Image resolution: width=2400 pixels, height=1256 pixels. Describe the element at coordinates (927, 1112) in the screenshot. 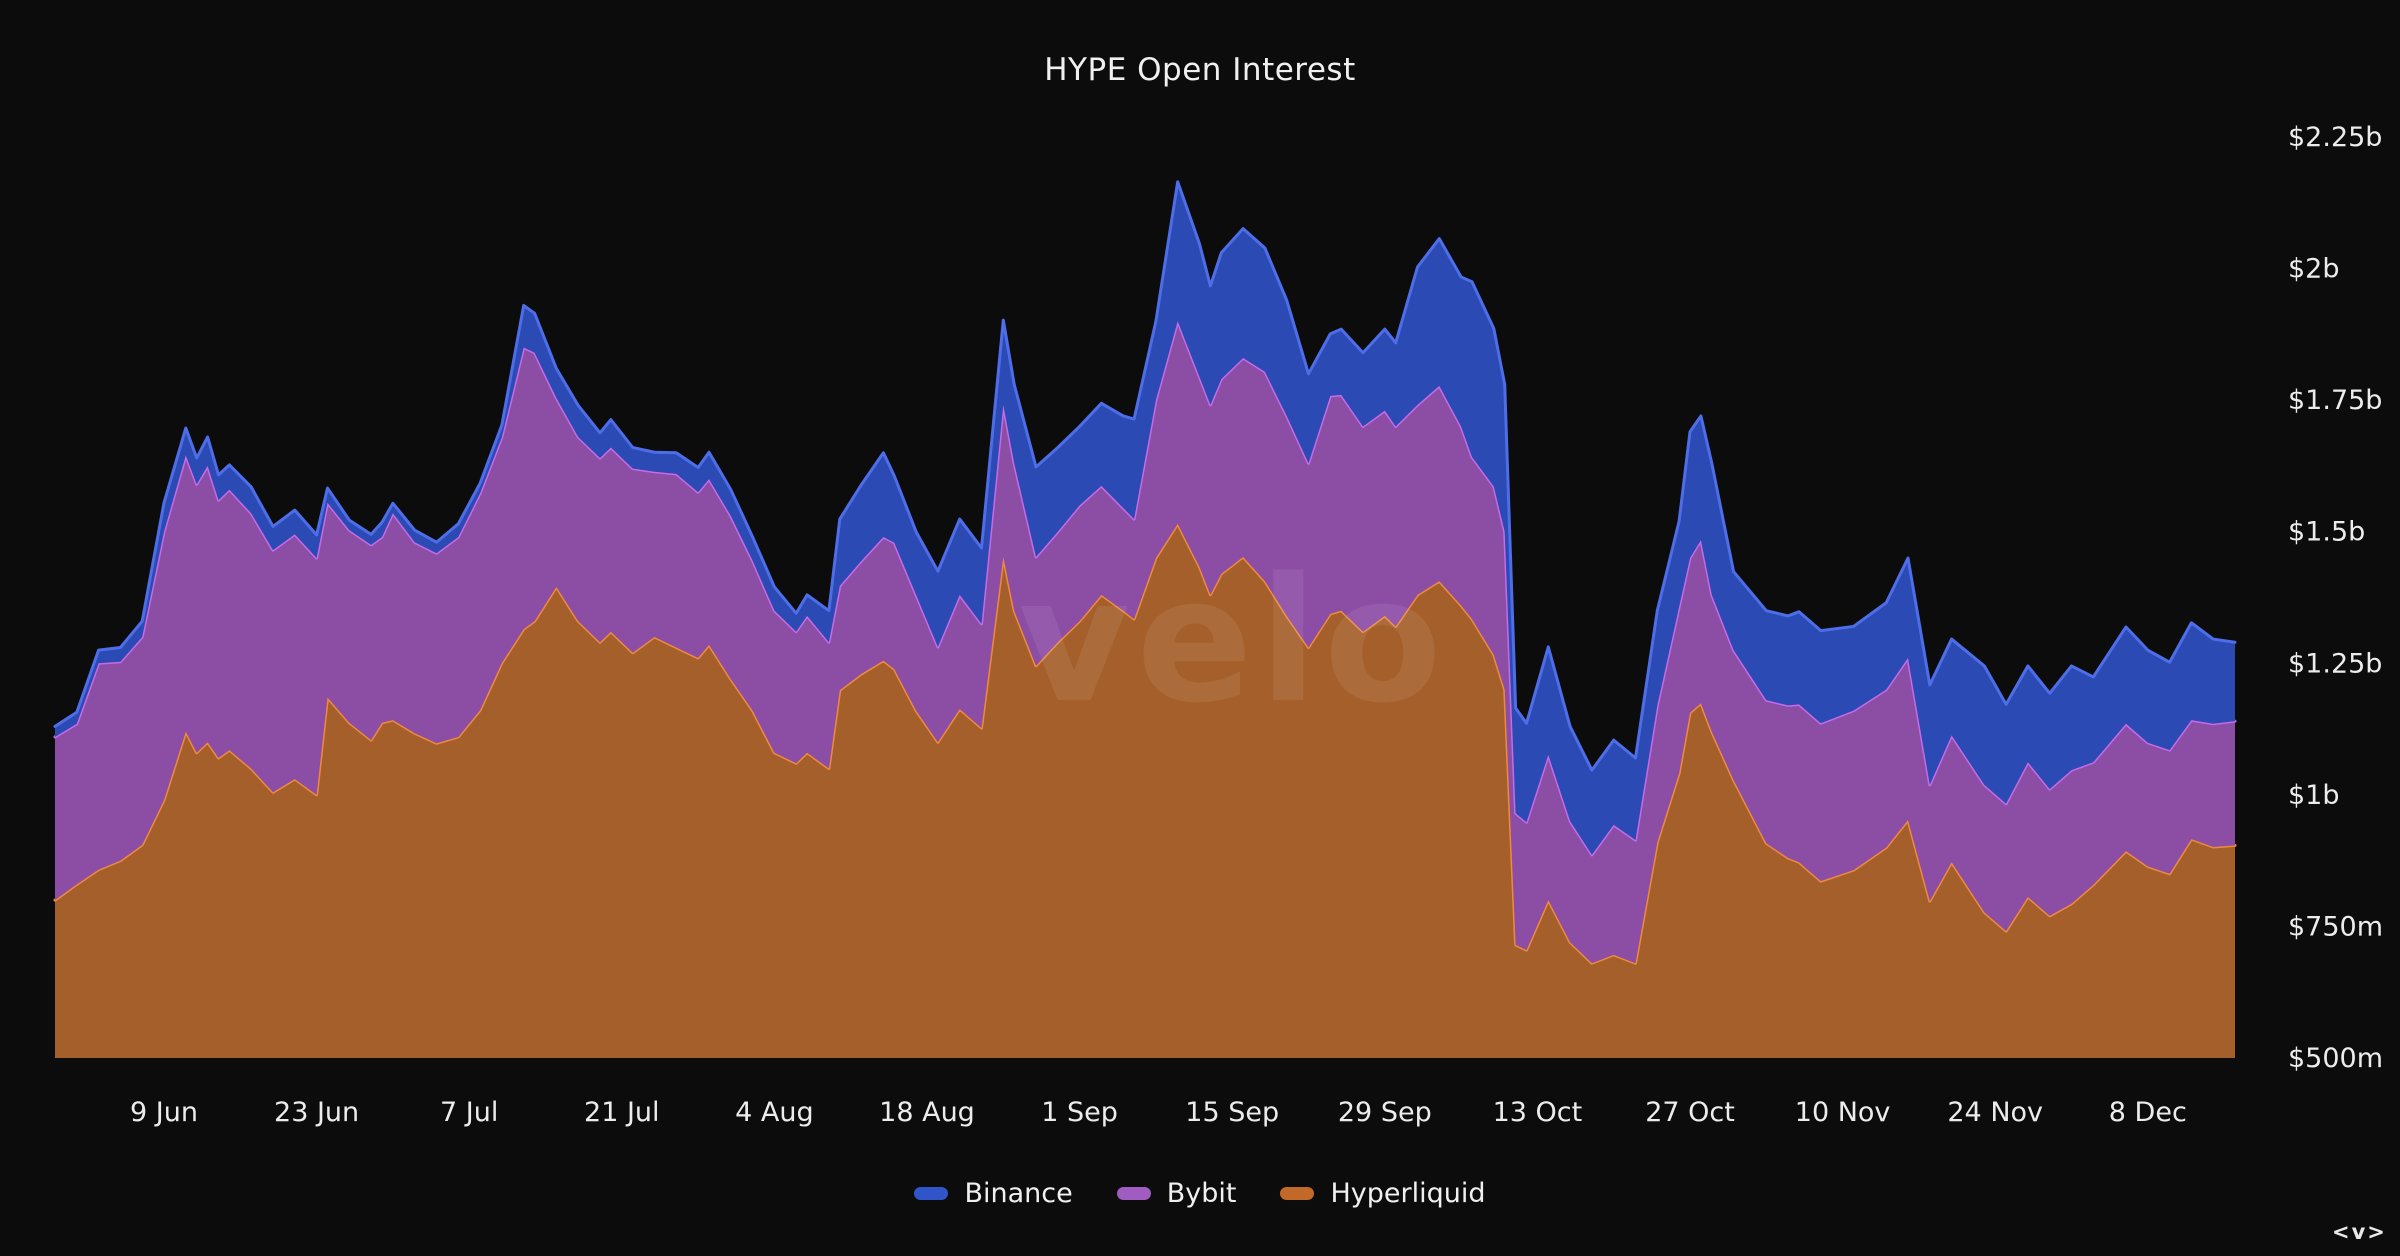

I see `x-tick-label: 18 Aug` at that location.